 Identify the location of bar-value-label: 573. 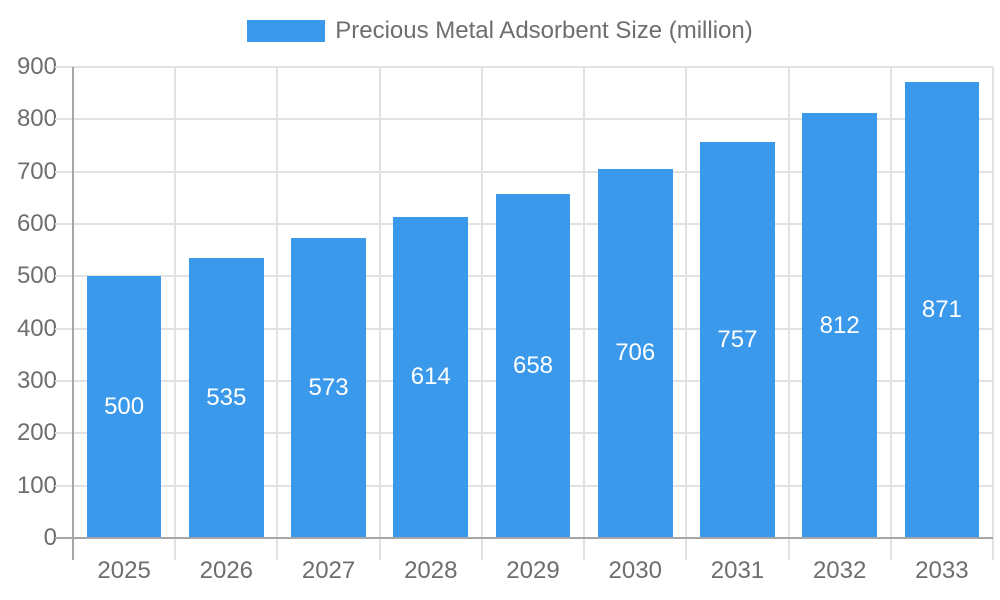
(328, 388).